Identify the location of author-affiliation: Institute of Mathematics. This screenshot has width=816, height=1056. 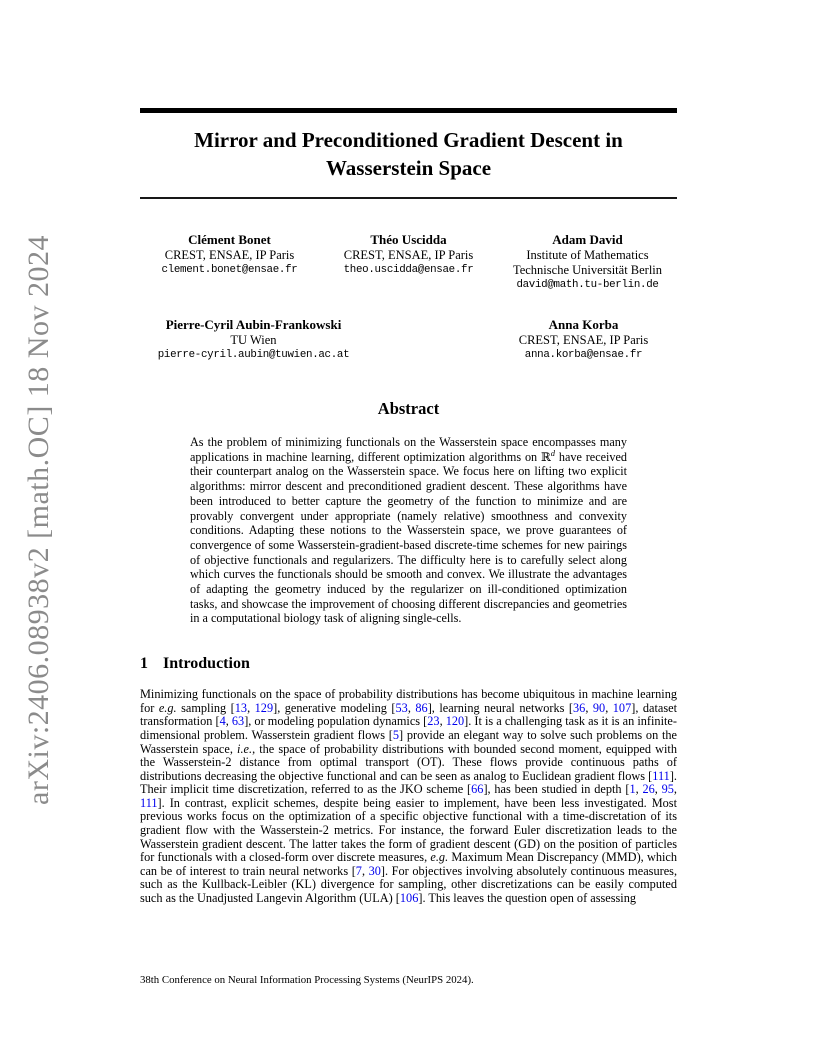
(587, 255).